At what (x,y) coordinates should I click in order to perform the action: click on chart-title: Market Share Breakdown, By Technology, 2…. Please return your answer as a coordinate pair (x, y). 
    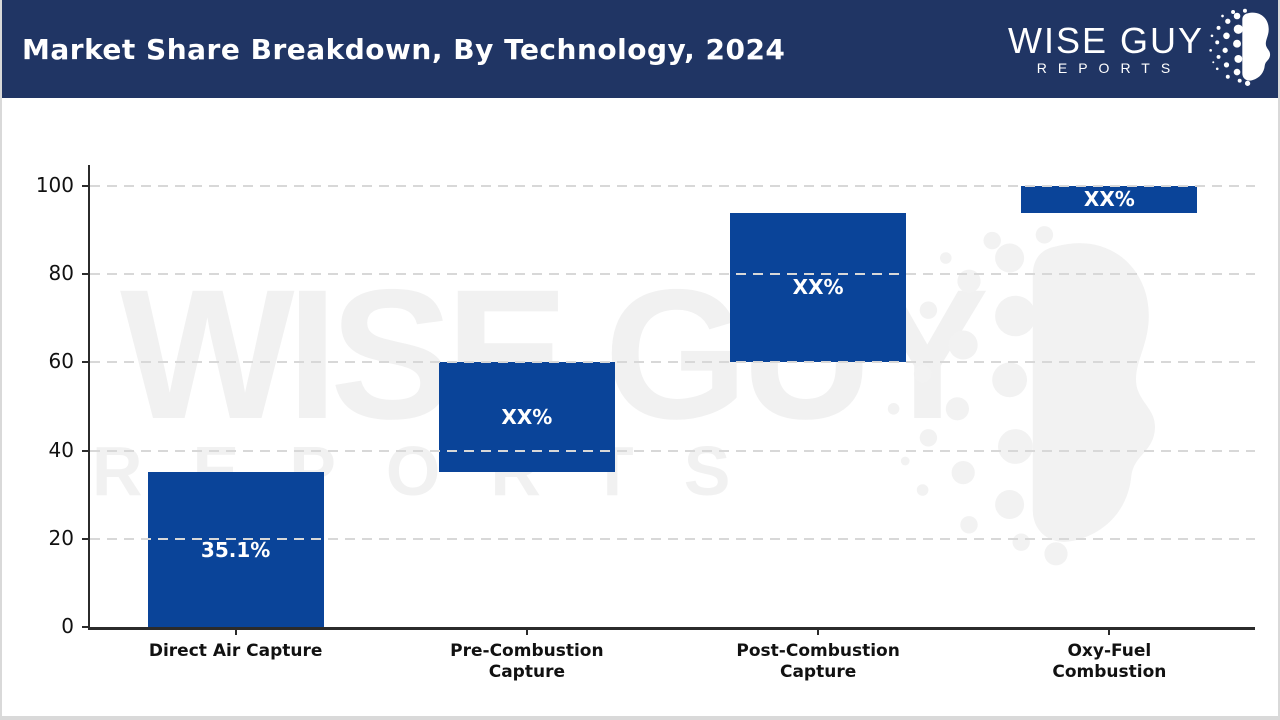
    Looking at the image, I should click on (404, 49).